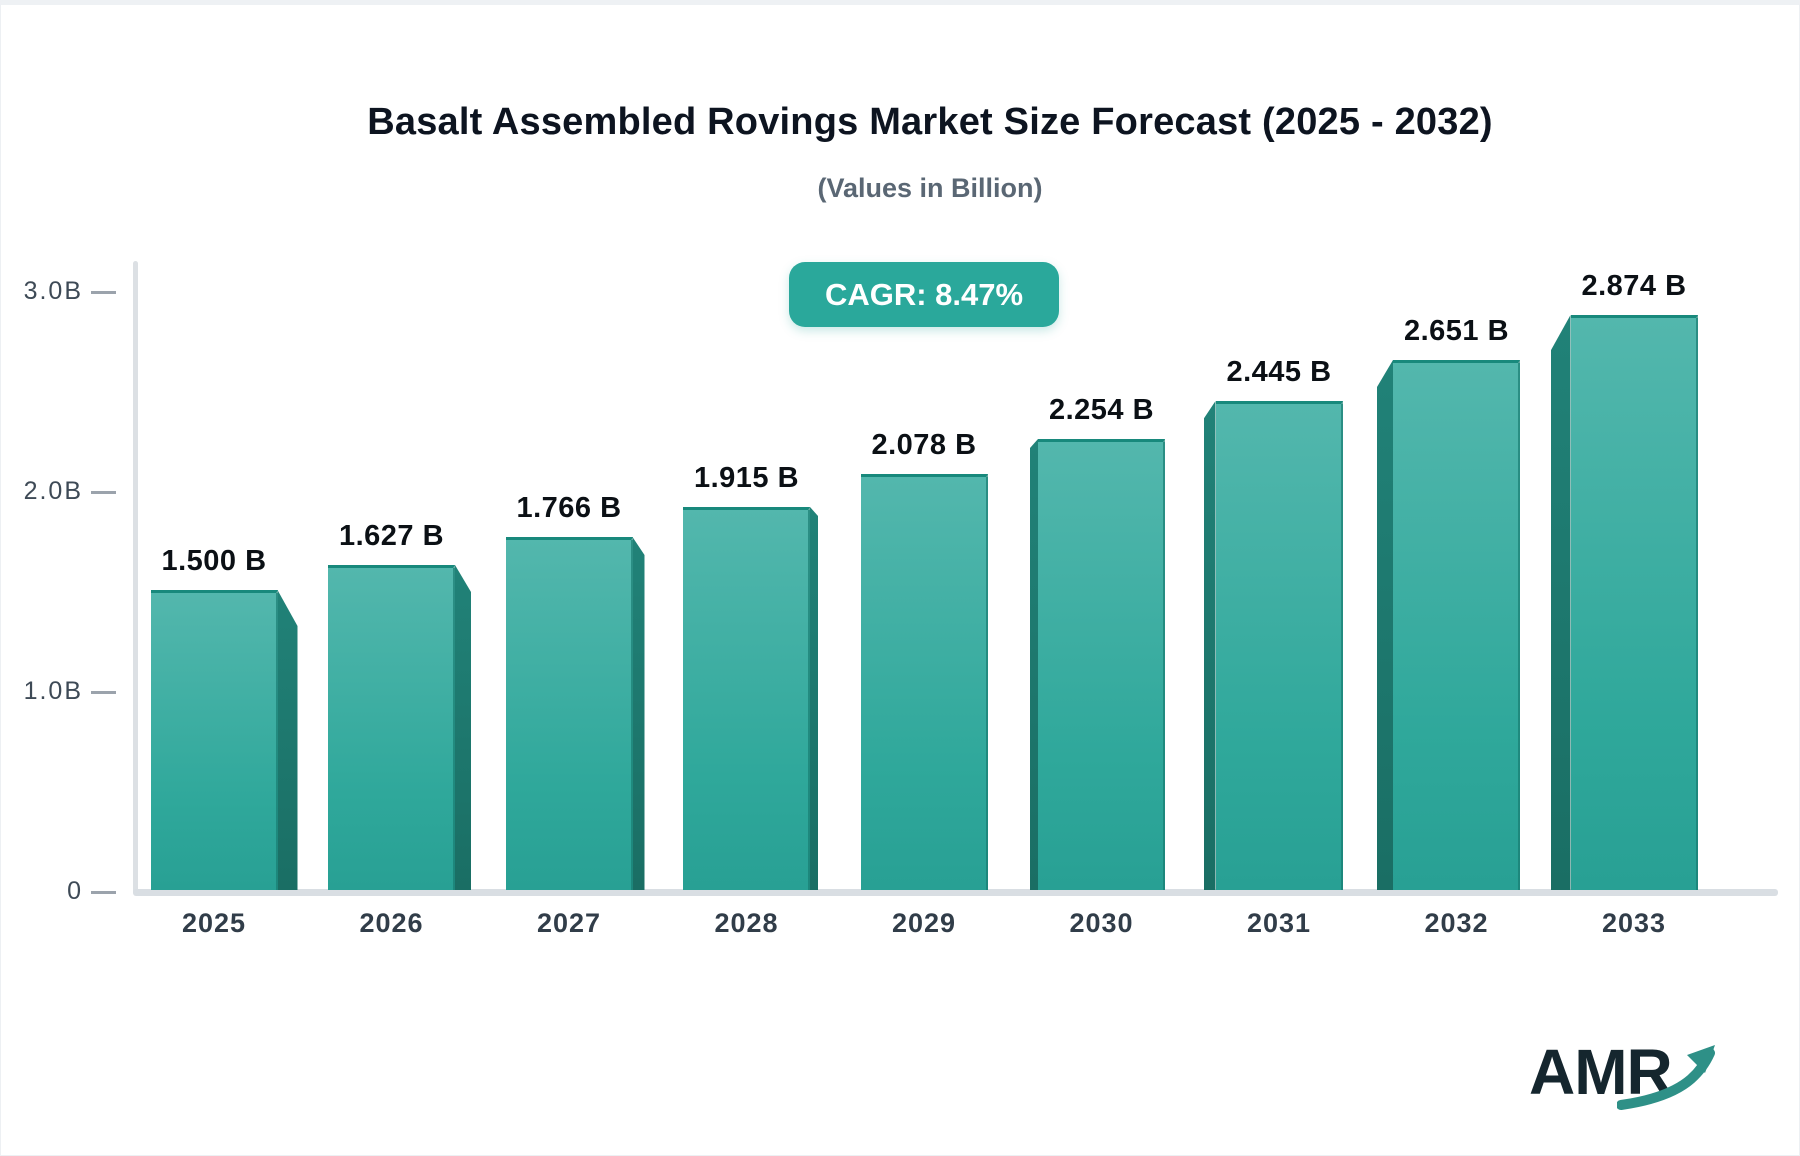 This screenshot has height=1156, width=1800. I want to click on bar-side-2028, so click(814, 698).